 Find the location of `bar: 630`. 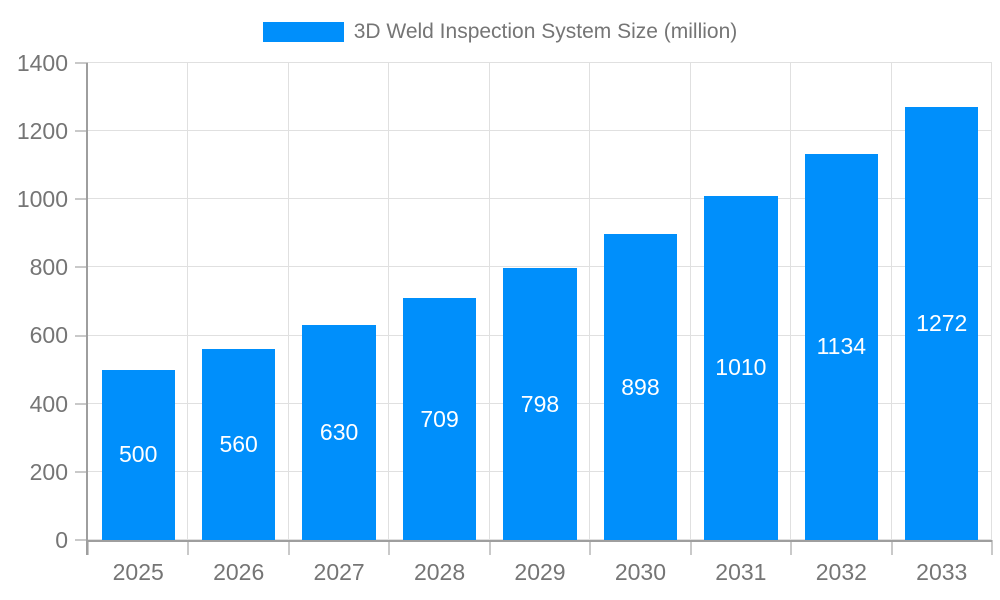

bar: 630 is located at coordinates (339, 432).